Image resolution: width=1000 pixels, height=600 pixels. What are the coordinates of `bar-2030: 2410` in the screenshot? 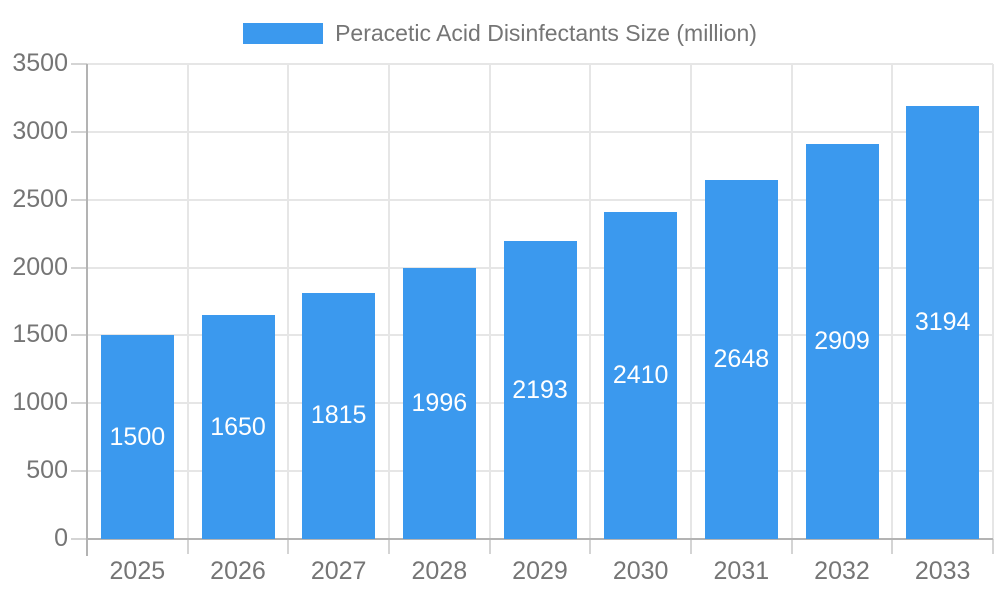 It's located at (641, 375).